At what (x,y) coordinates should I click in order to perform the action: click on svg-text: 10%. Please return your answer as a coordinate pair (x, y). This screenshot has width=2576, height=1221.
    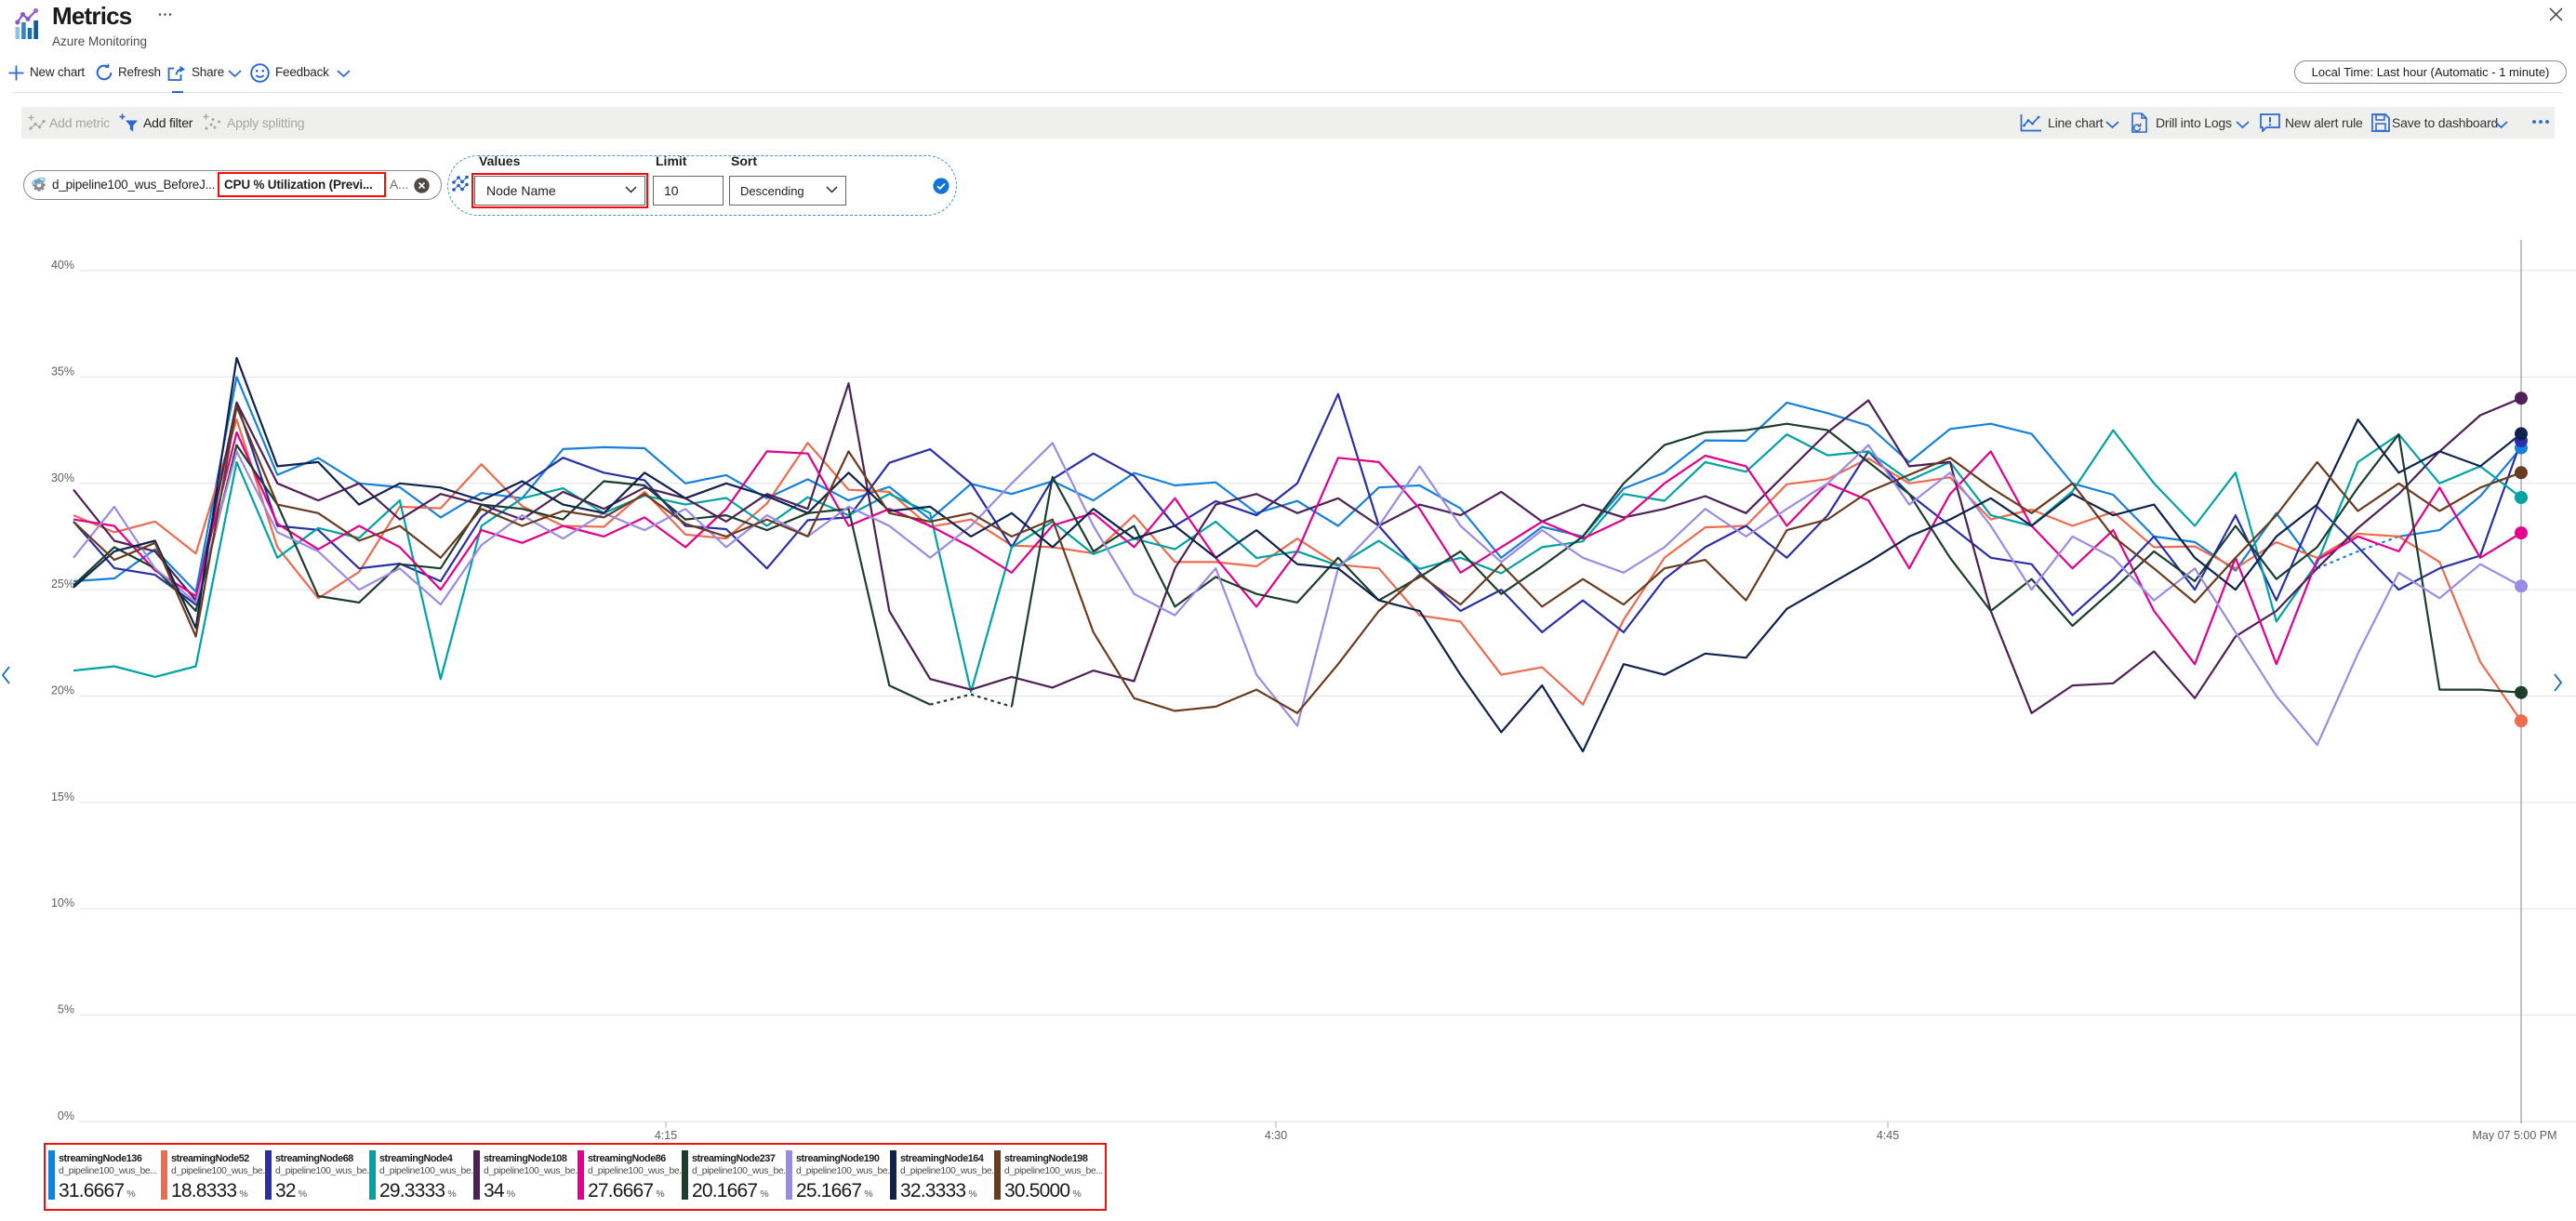
    Looking at the image, I should click on (62, 902).